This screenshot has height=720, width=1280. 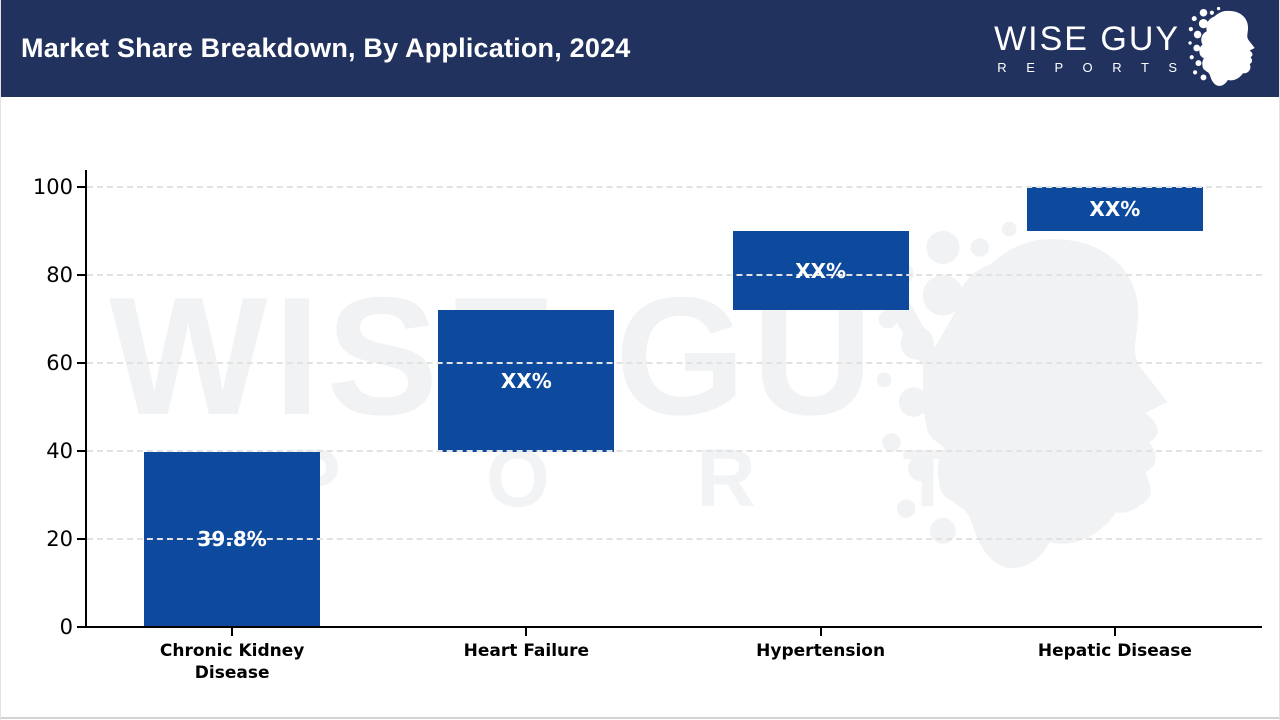 I want to click on wise-guy-face-icon, so click(x=1221, y=46).